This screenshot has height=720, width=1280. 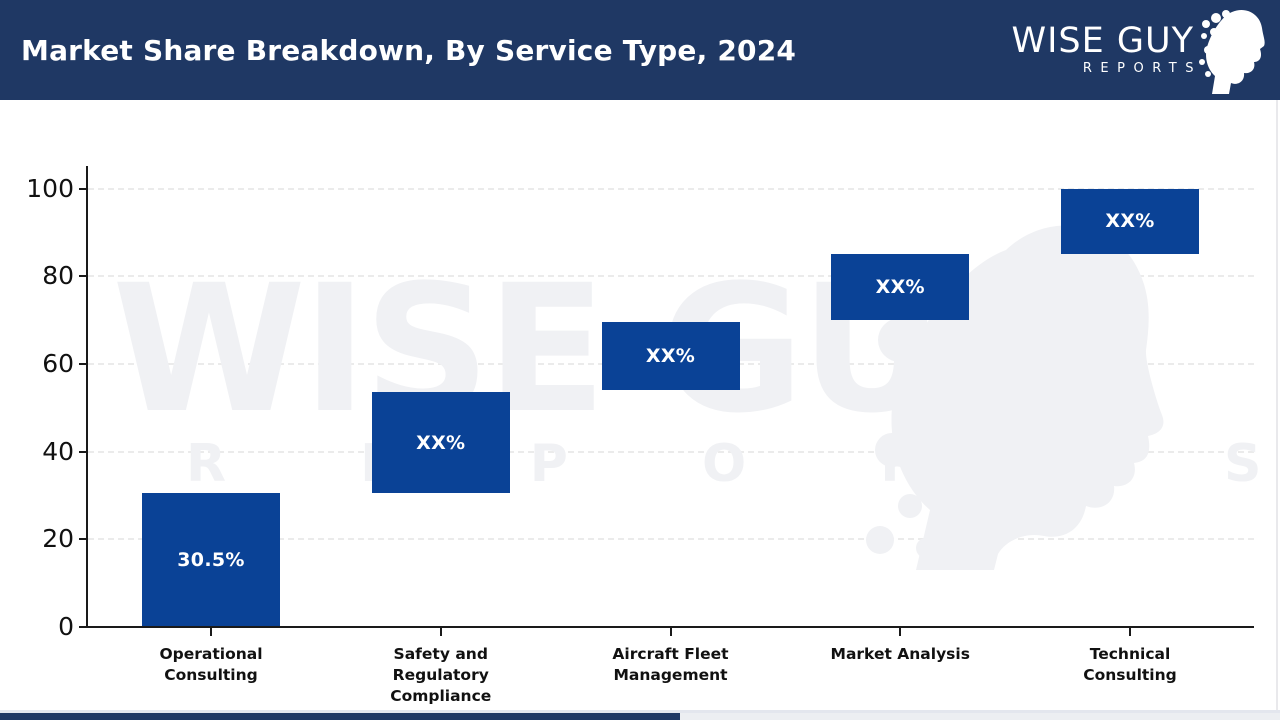 I want to click on y-tick-label: 0, so click(x=66, y=626).